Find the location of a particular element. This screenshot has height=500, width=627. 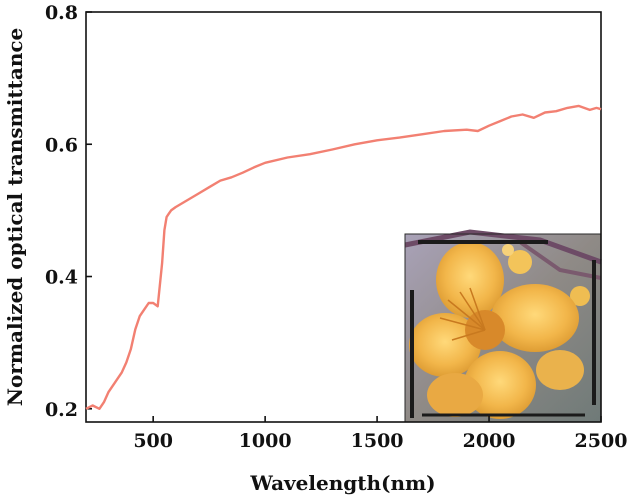

y-axis: 0.2 0.4 0.6 0.8 is located at coordinates (68, 211).